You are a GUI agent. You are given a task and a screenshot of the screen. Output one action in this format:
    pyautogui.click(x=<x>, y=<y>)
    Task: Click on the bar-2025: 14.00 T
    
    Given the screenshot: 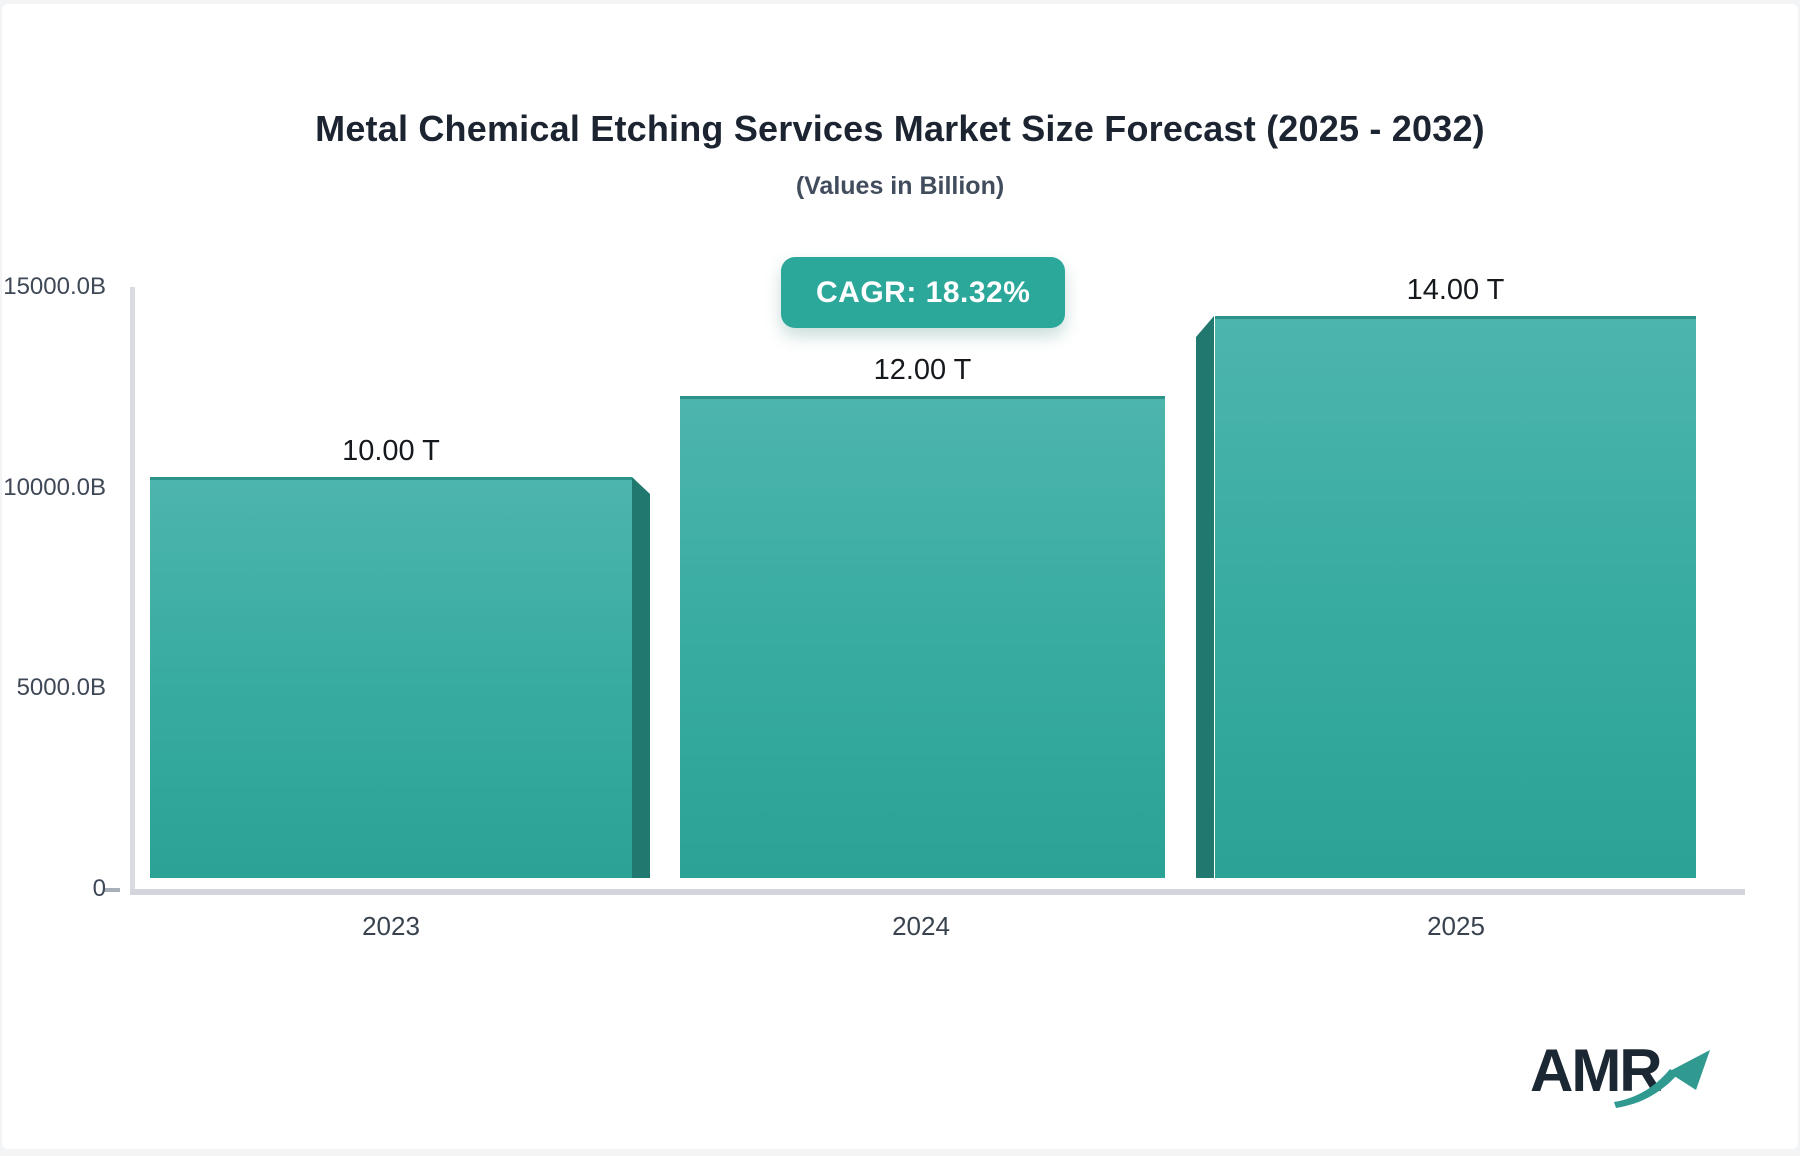 What is the action you would take?
    pyautogui.click(x=1446, y=576)
    